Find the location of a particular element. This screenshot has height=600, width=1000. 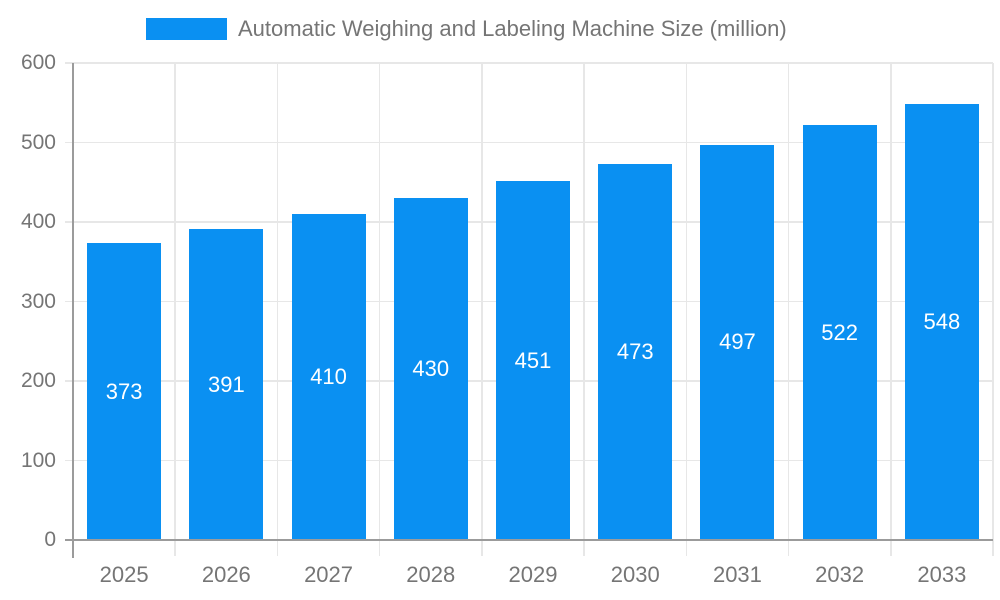

x-tick-label: 2029 is located at coordinates (533, 574).